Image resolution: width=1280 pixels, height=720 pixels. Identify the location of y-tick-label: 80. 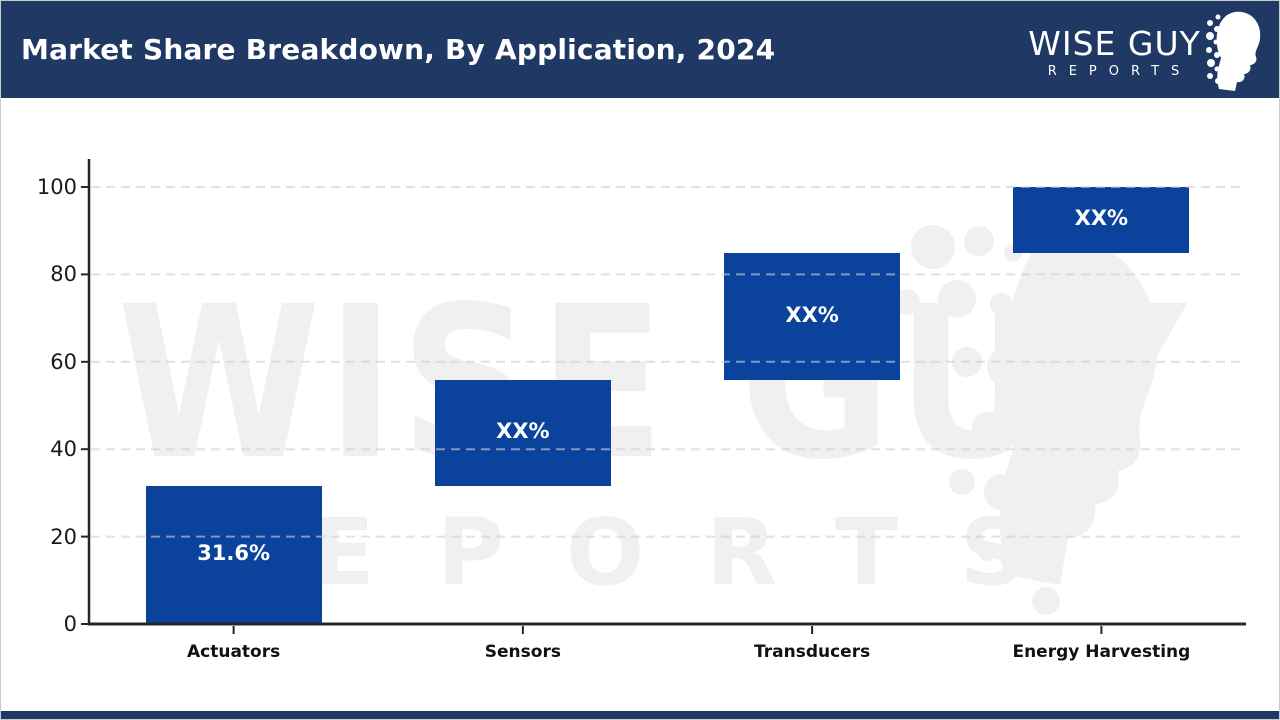
(63, 274).